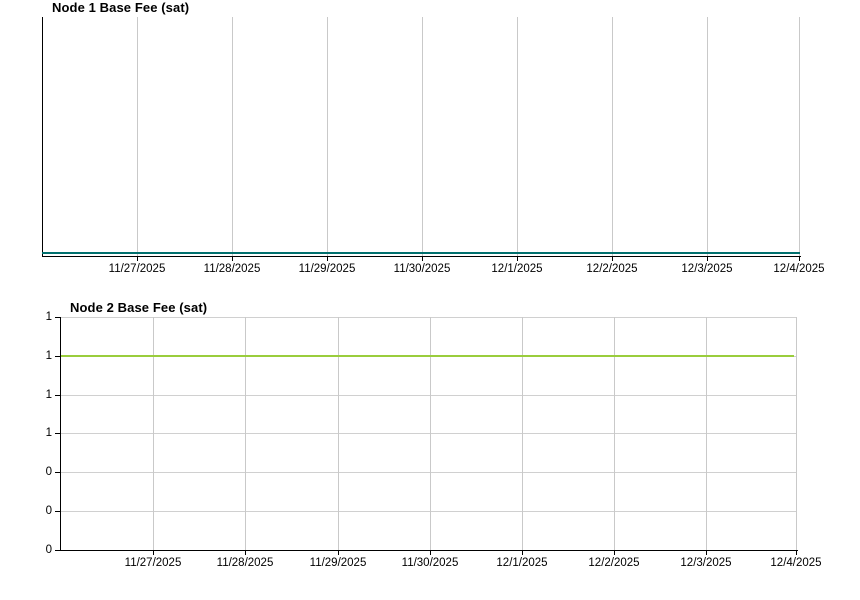 The width and height of the screenshot is (860, 600). I want to click on chart-title-node-2: Node 2 Base Fee (sat), so click(139, 307).